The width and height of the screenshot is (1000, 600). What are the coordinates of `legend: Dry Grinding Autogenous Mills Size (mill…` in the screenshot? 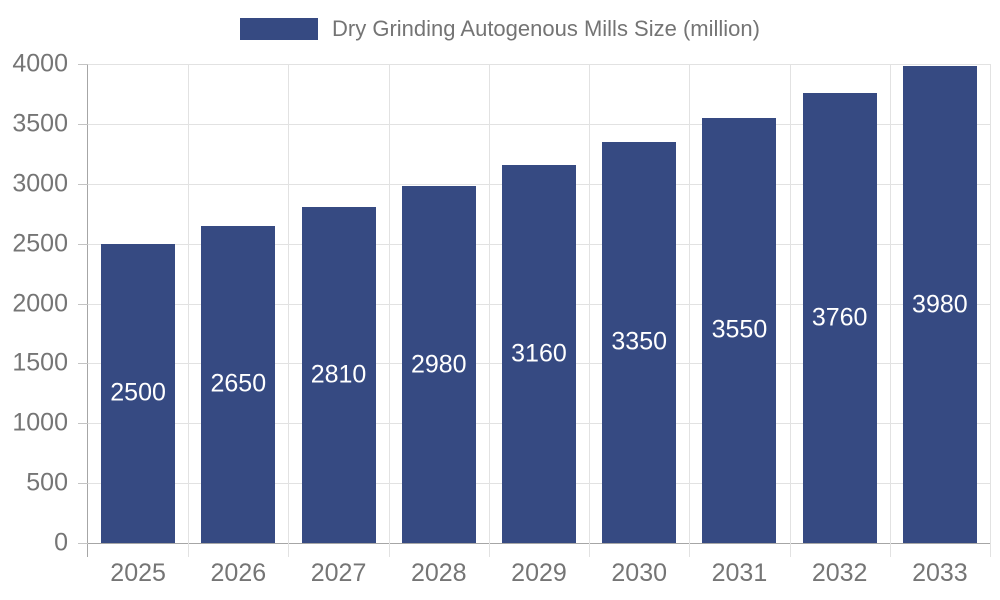 It's located at (500, 29).